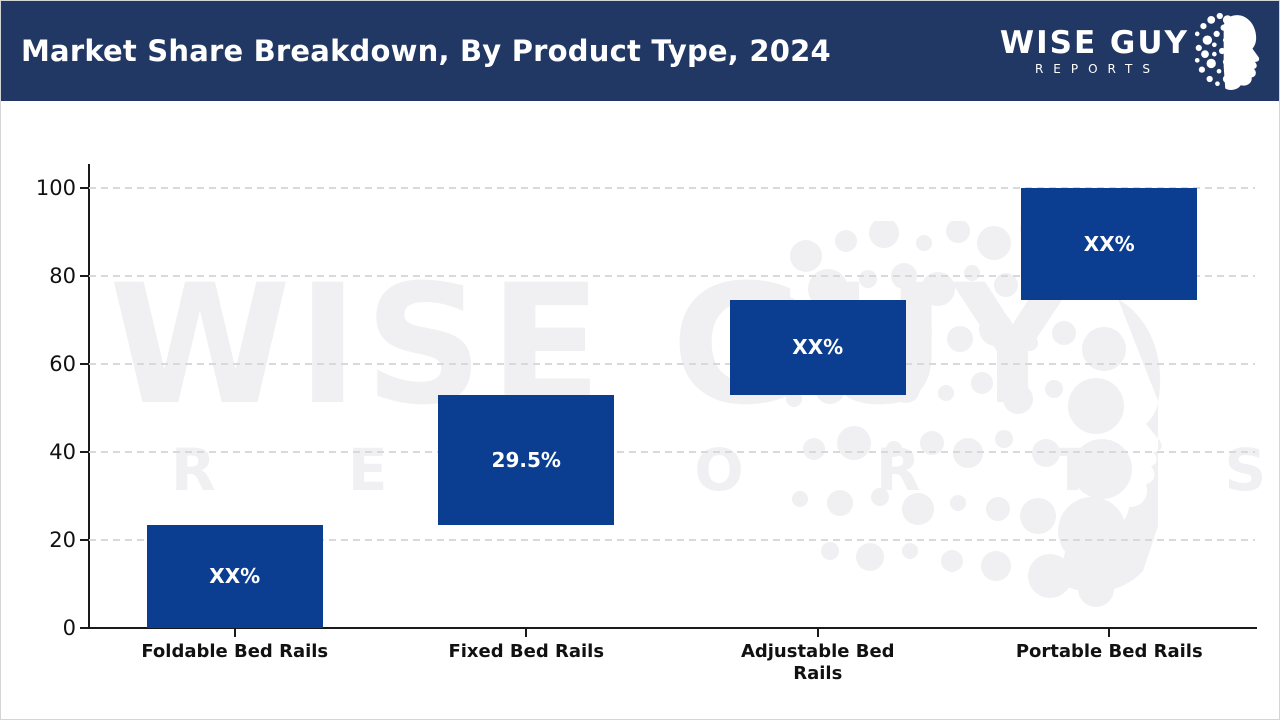 The height and width of the screenshot is (720, 1280). Describe the element at coordinates (1094, 42) in the screenshot. I see `brand-name: WISE GUY` at that location.